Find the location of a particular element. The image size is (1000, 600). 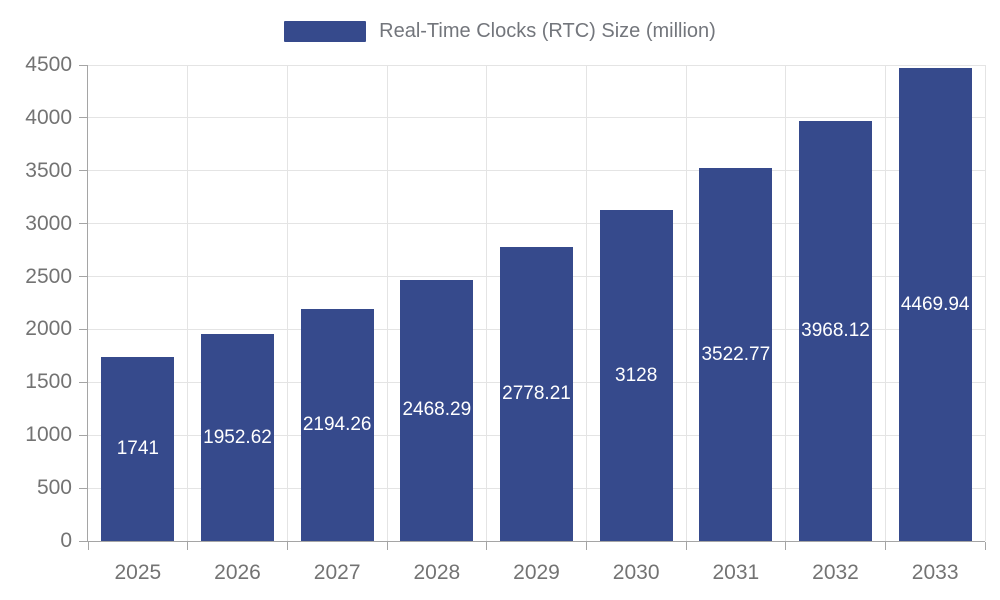

bar: 2468.29 is located at coordinates (437, 410).